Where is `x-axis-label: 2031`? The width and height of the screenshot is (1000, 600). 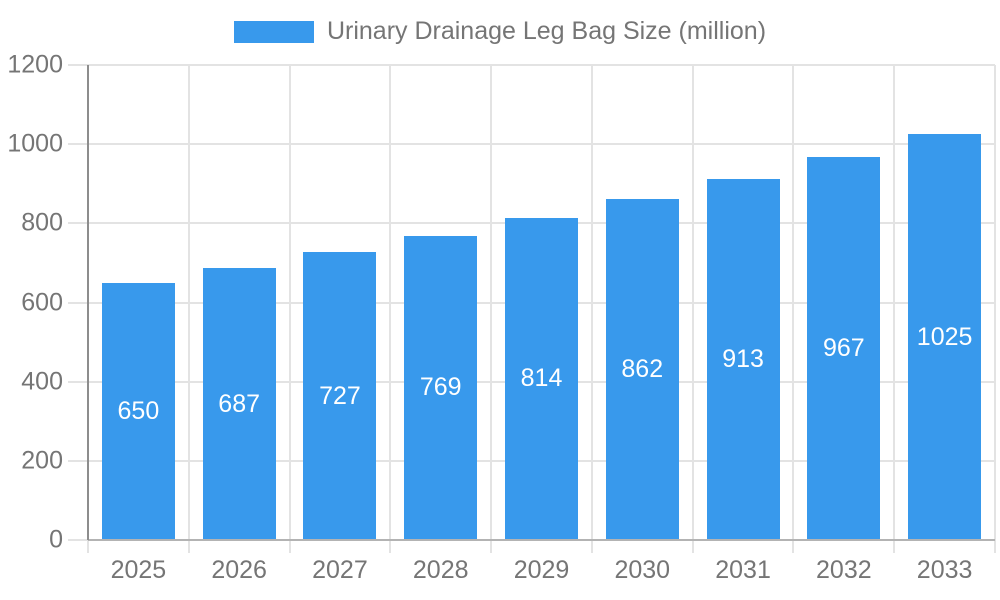 x-axis-label: 2031 is located at coordinates (743, 570).